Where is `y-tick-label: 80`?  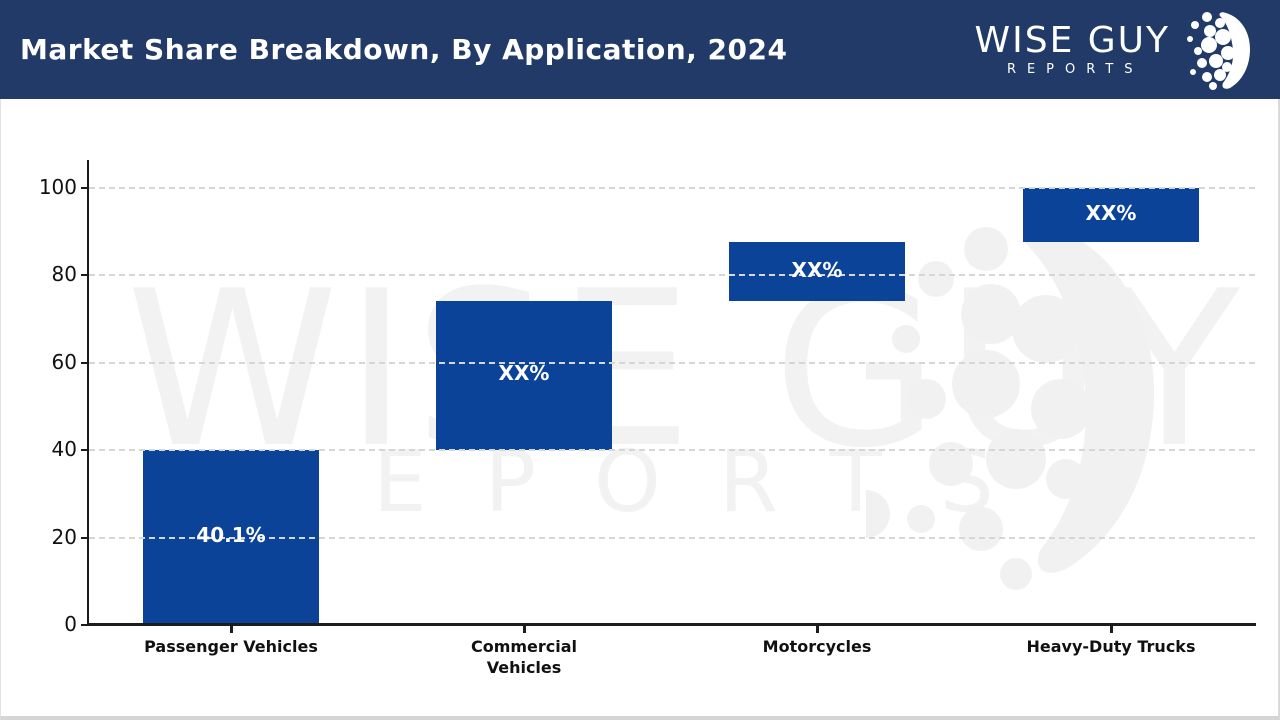
y-tick-label: 80 is located at coordinates (64, 274).